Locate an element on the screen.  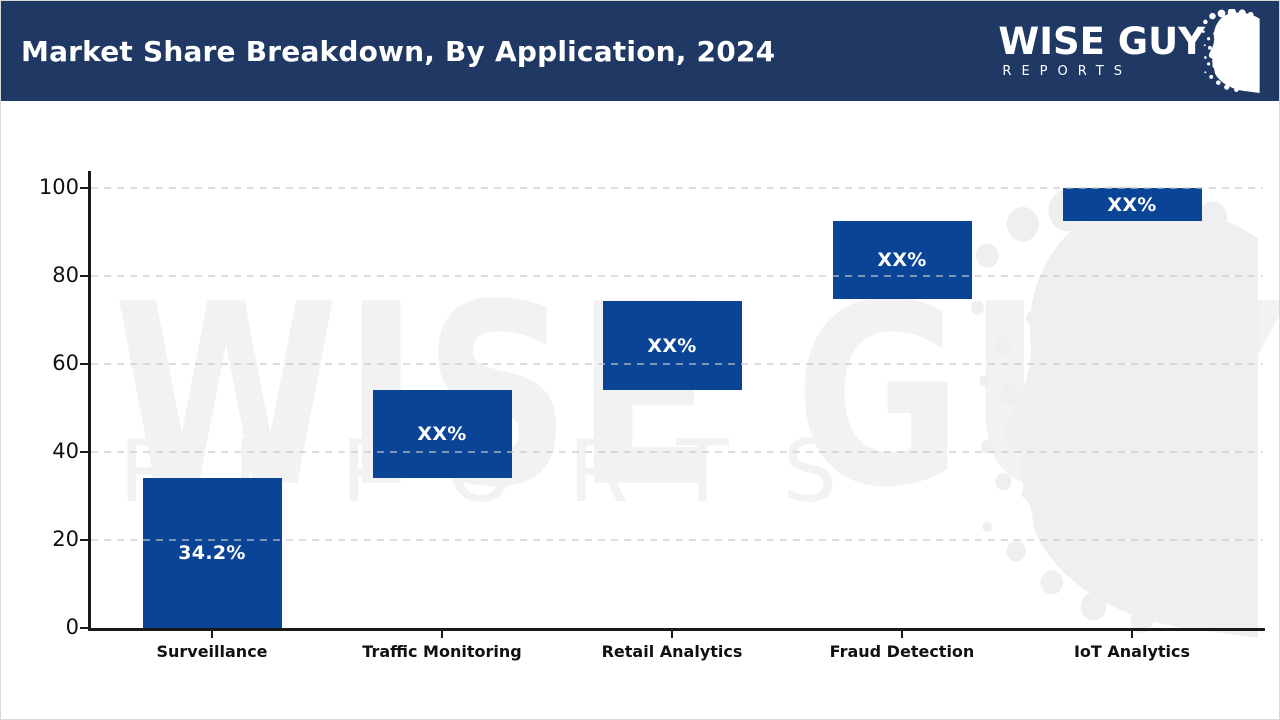
y-tick-label: 100 is located at coordinates (58, 187).